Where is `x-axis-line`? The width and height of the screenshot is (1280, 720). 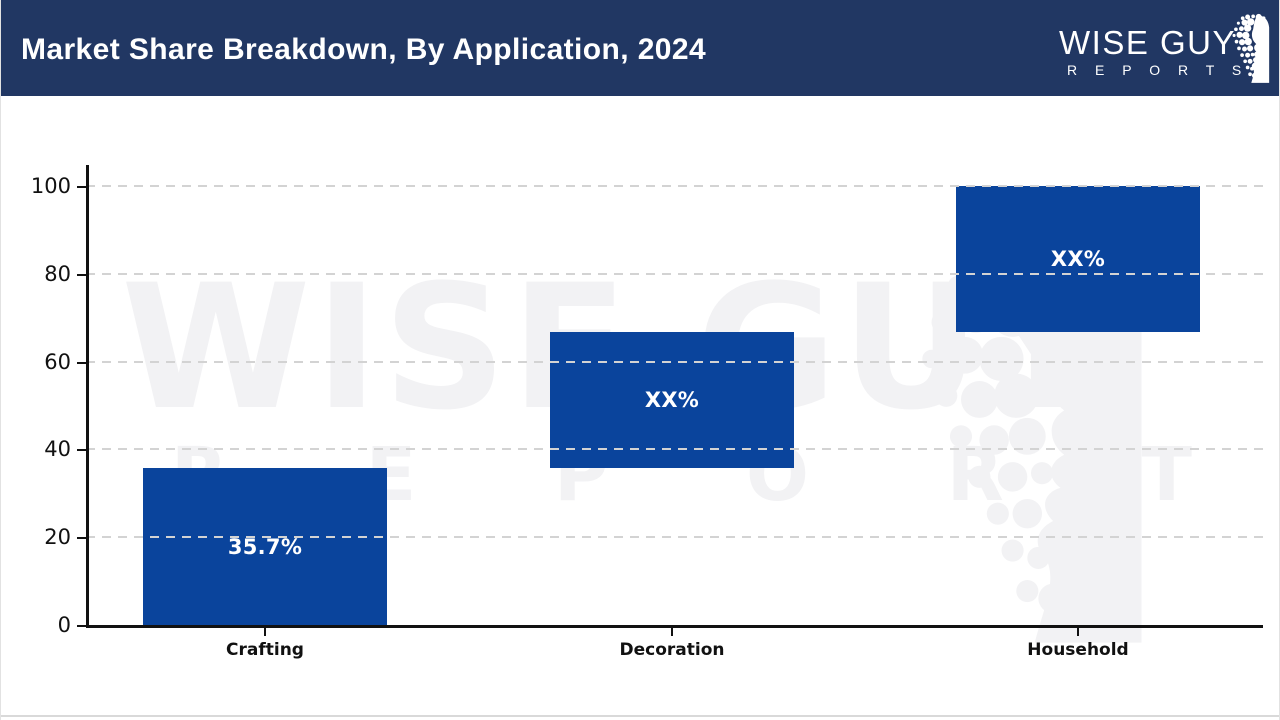 x-axis-line is located at coordinates (674, 626).